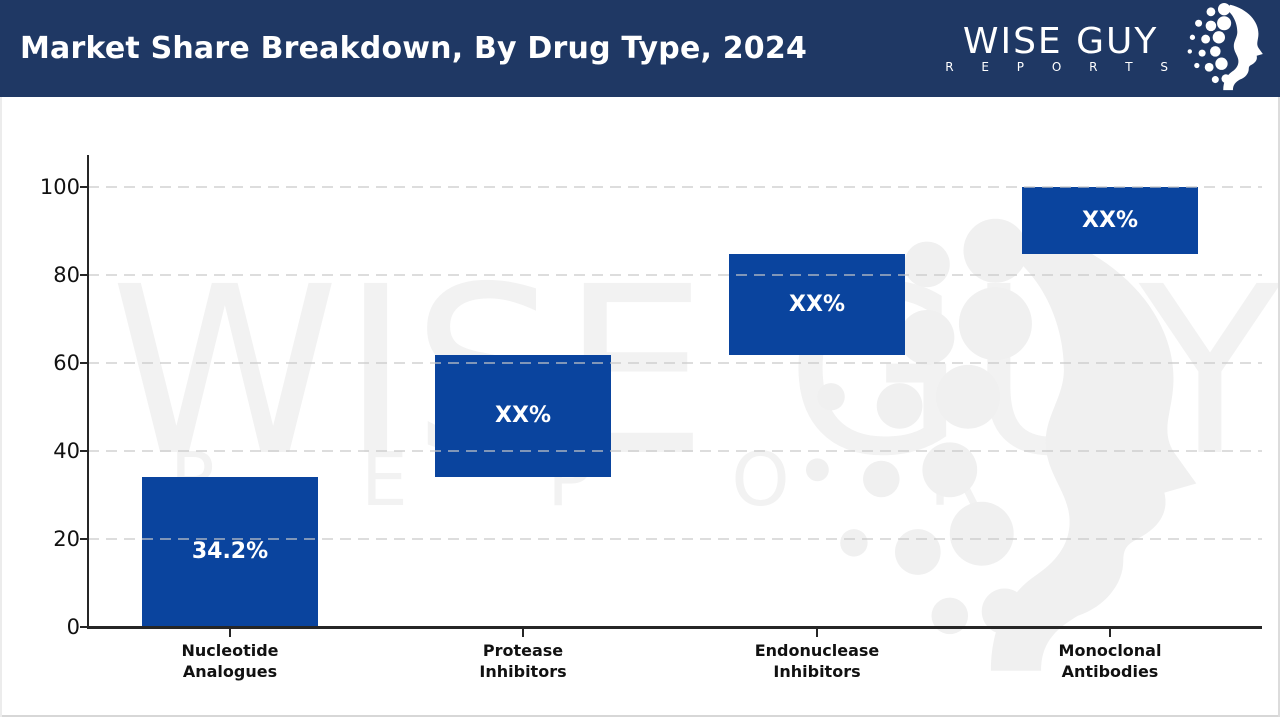 Image resolution: width=1280 pixels, height=720 pixels. I want to click on page-border-bottom, so click(640, 716).